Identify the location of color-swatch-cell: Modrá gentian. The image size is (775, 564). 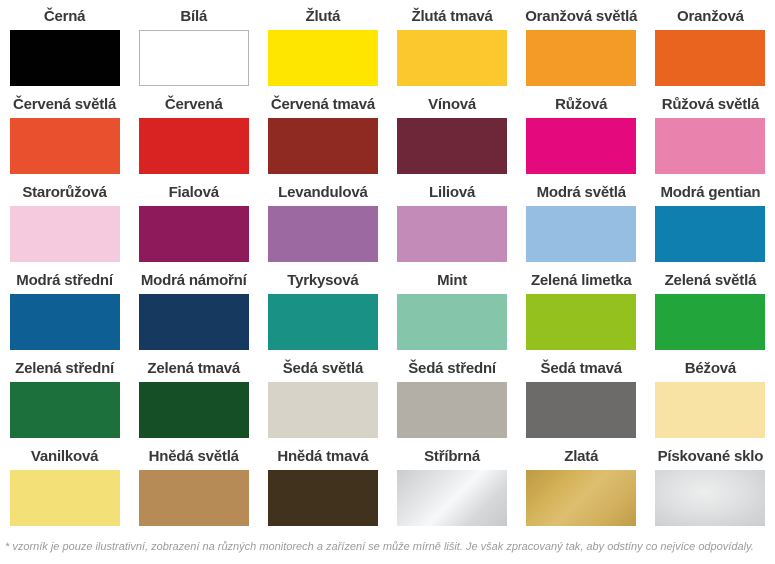
(710, 222).